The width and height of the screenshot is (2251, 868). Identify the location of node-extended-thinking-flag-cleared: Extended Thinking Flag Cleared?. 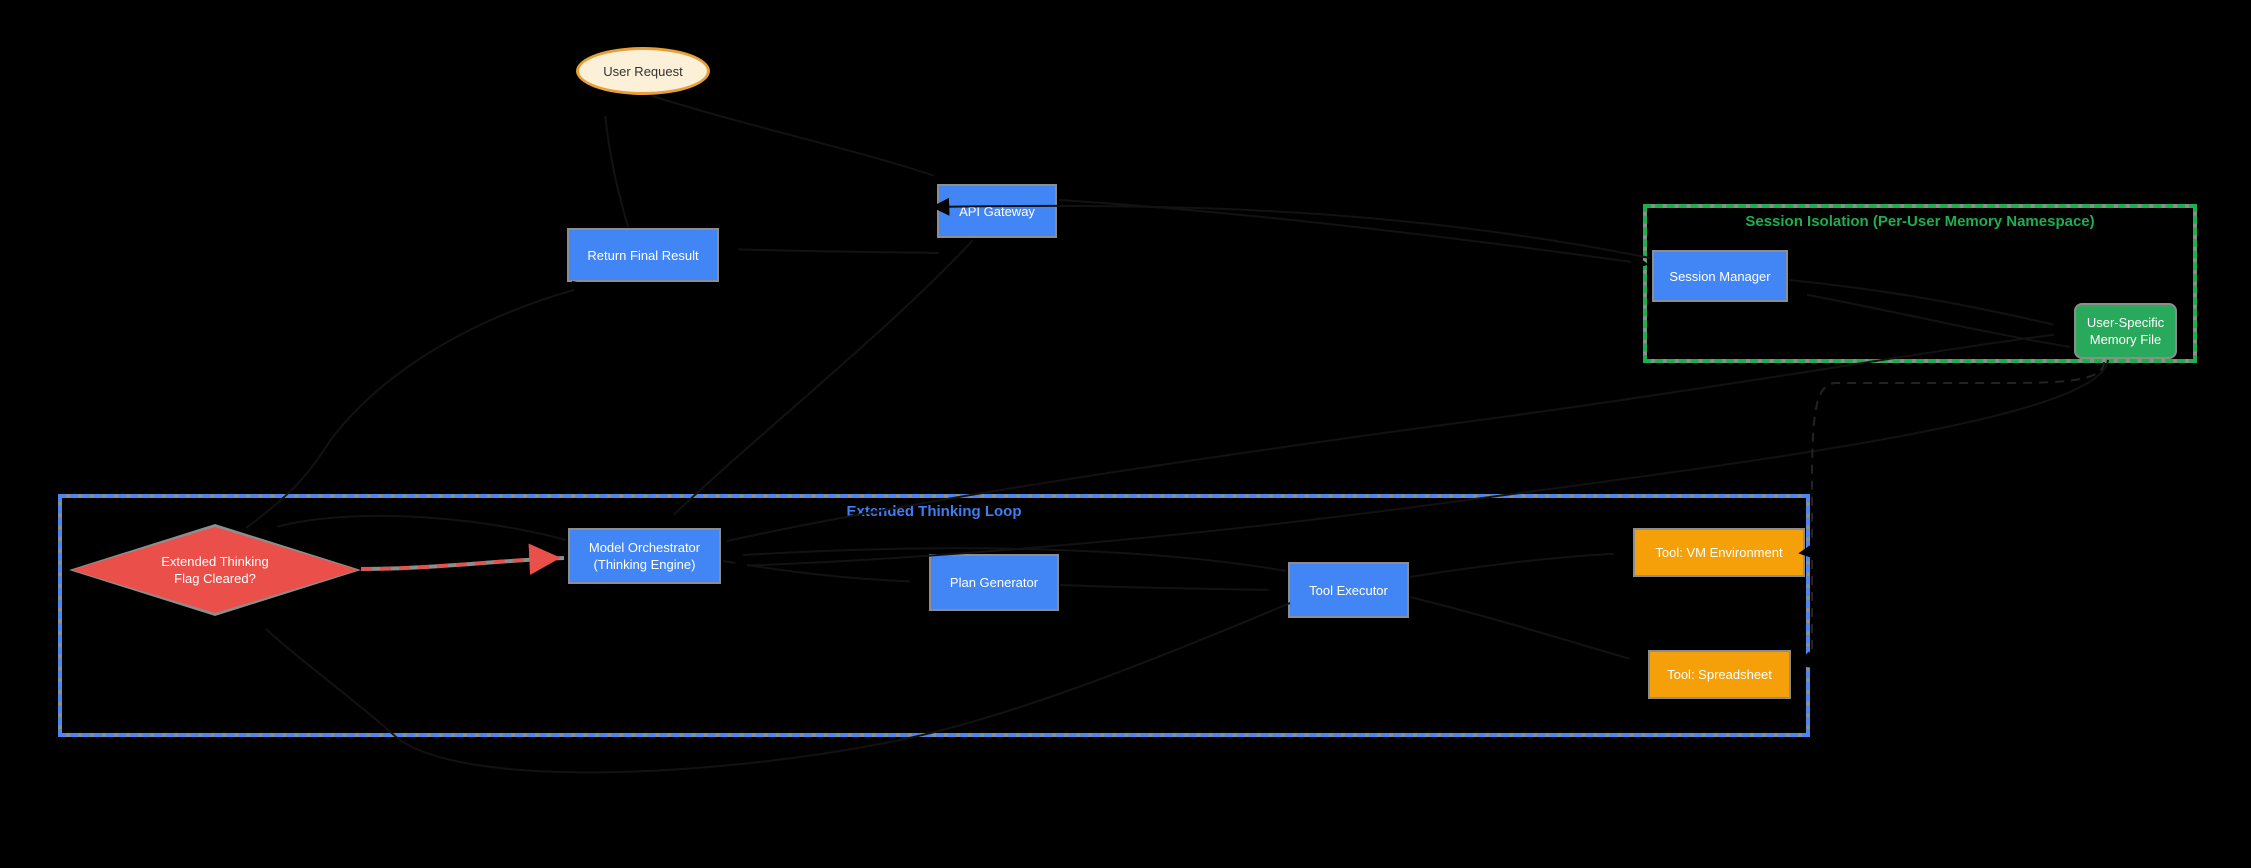
(215, 570).